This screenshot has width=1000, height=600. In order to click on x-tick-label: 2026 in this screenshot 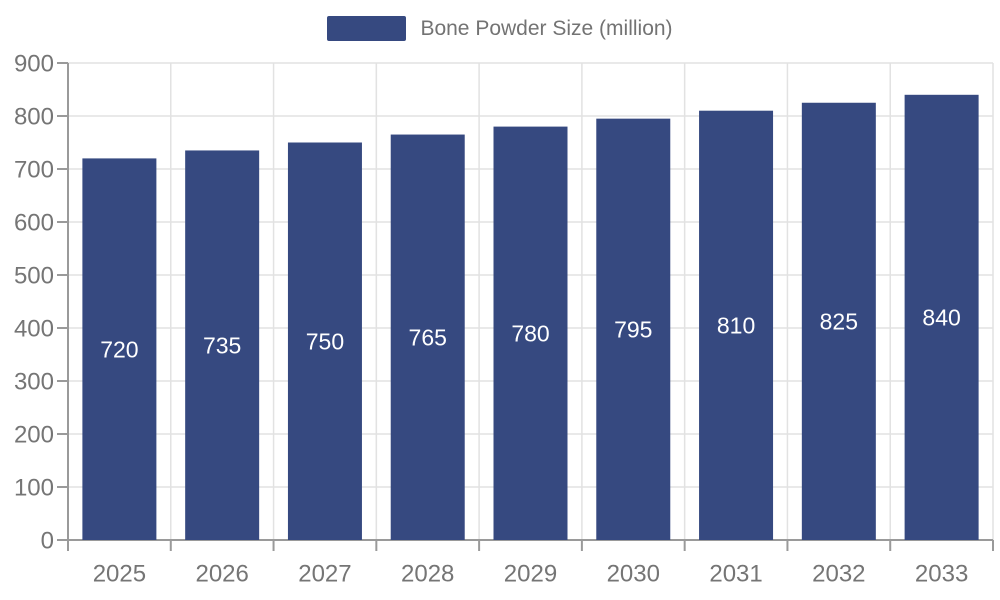, I will do `click(221, 573)`.